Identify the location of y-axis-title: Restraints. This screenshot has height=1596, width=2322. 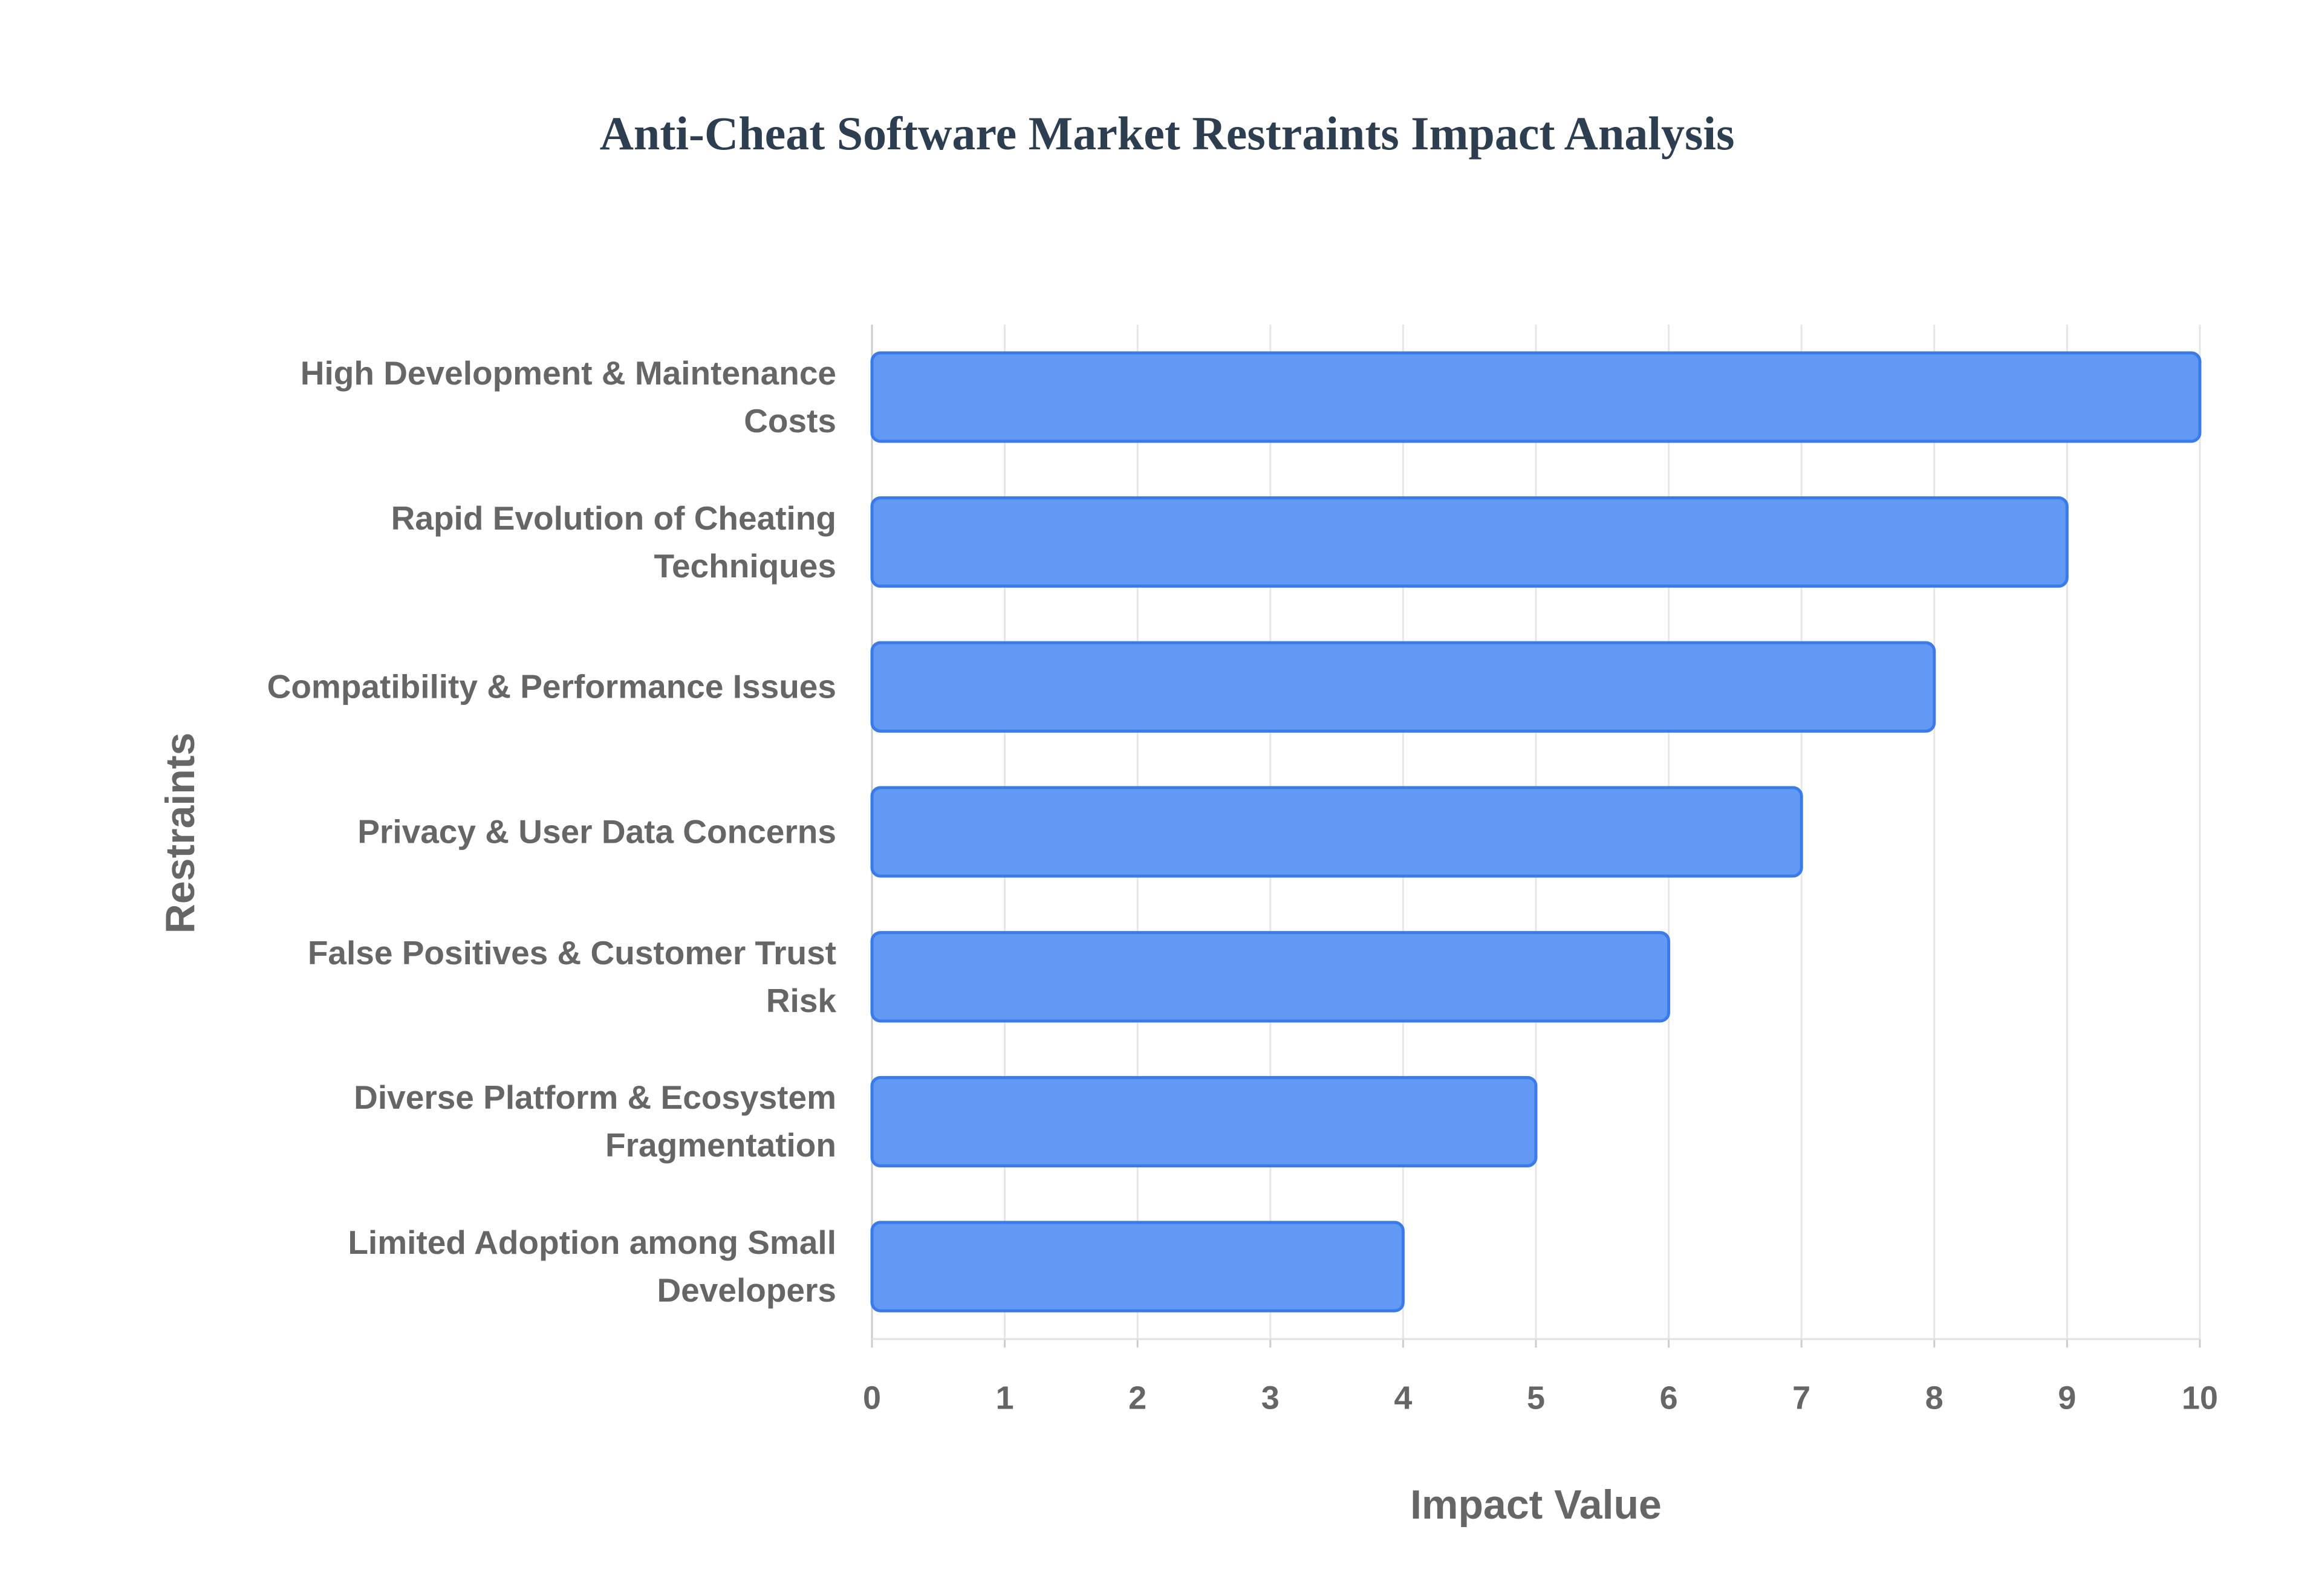
(180, 833).